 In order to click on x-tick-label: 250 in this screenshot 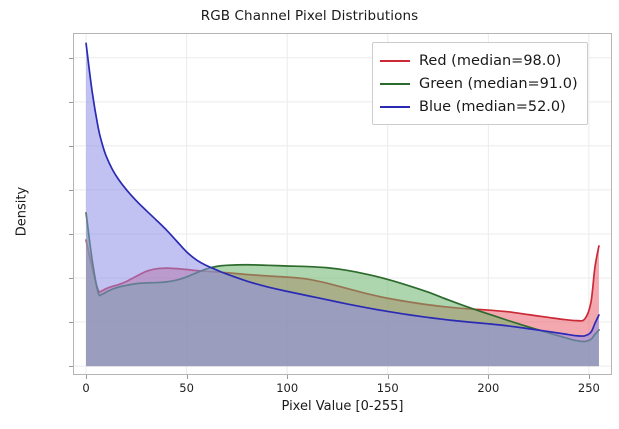, I will do `click(588, 388)`.